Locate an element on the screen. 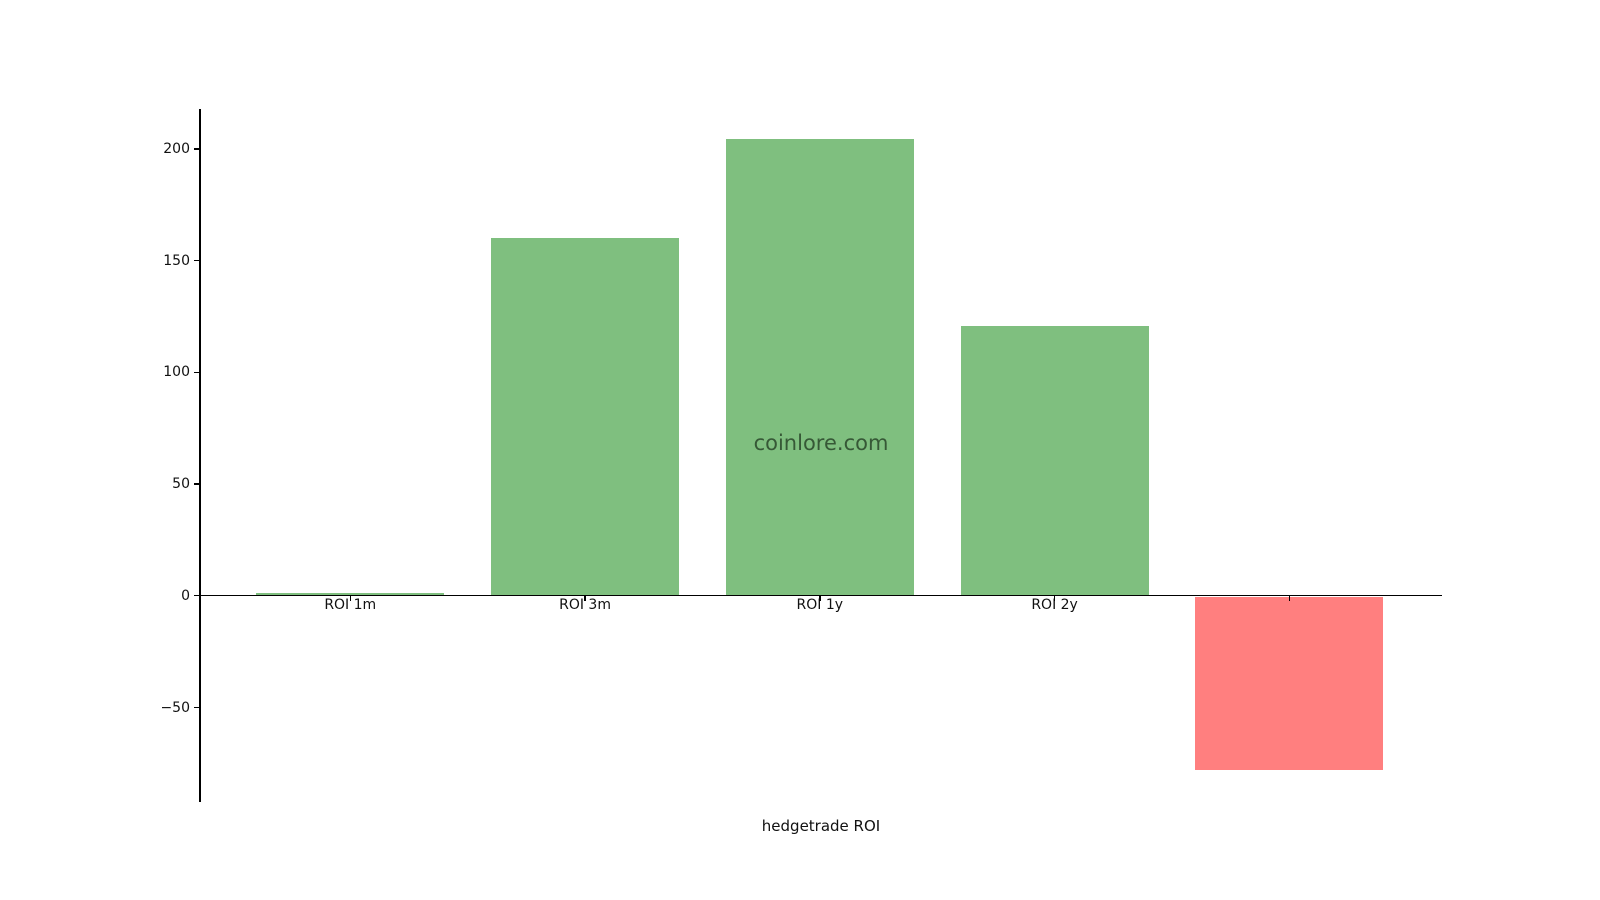  x-axis-zero-line is located at coordinates (821, 596).